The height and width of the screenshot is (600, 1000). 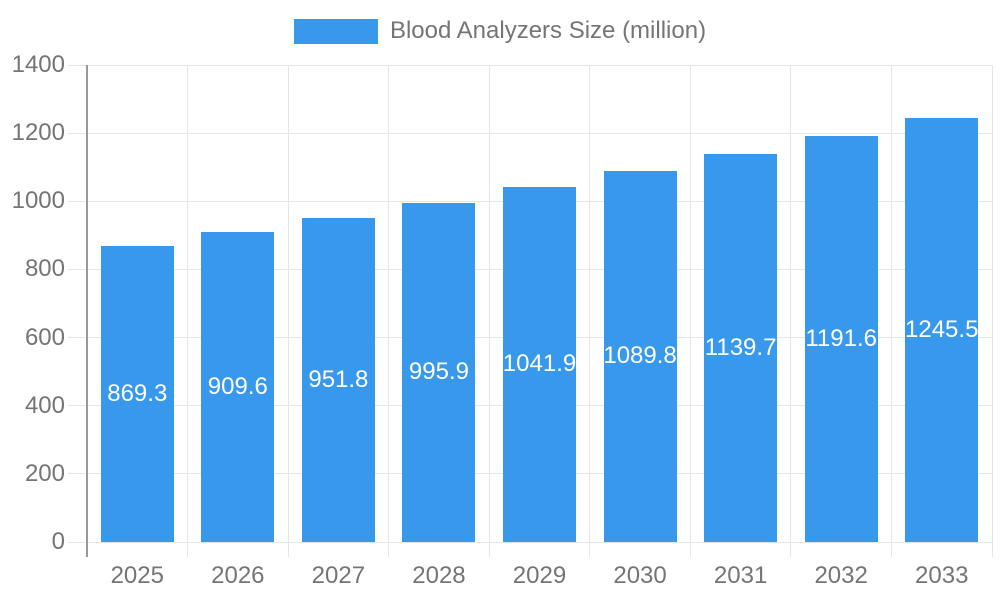 What do you see at coordinates (942, 575) in the screenshot?
I see `x-tick-label: 2033` at bounding box center [942, 575].